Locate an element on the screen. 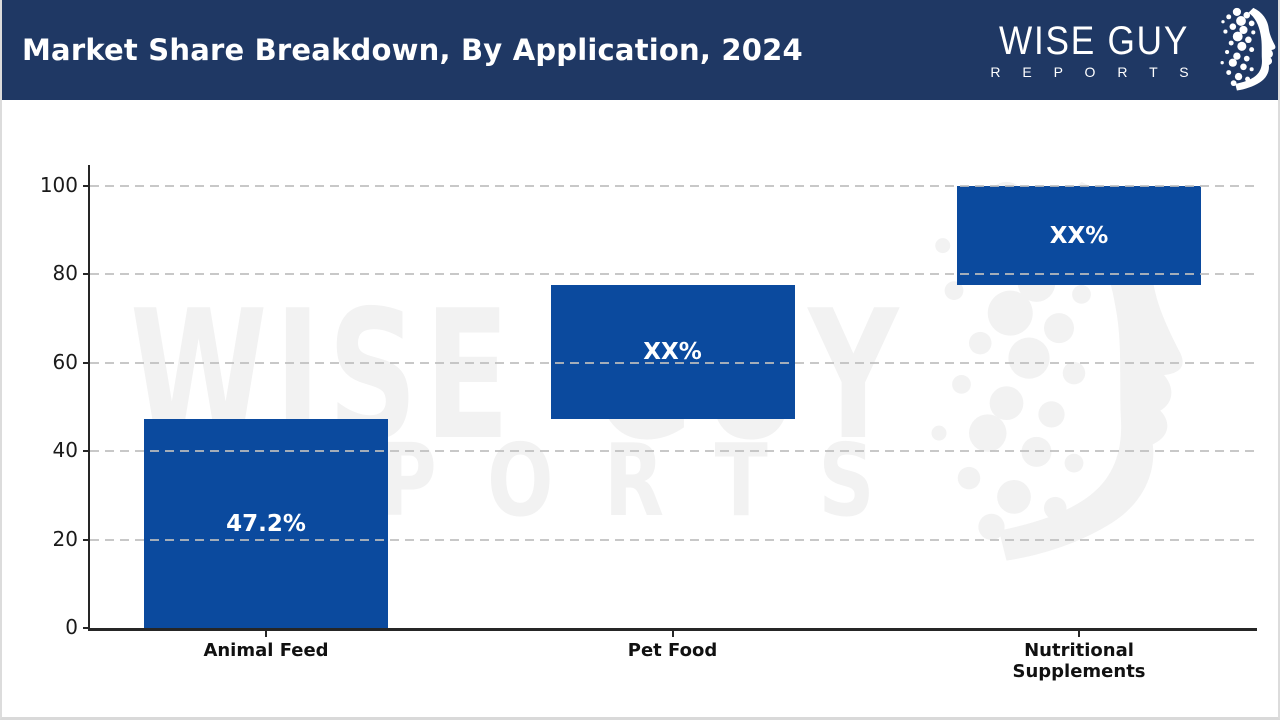 The width and height of the screenshot is (1280, 720). y-tick-label: 40 is located at coordinates (65, 450).